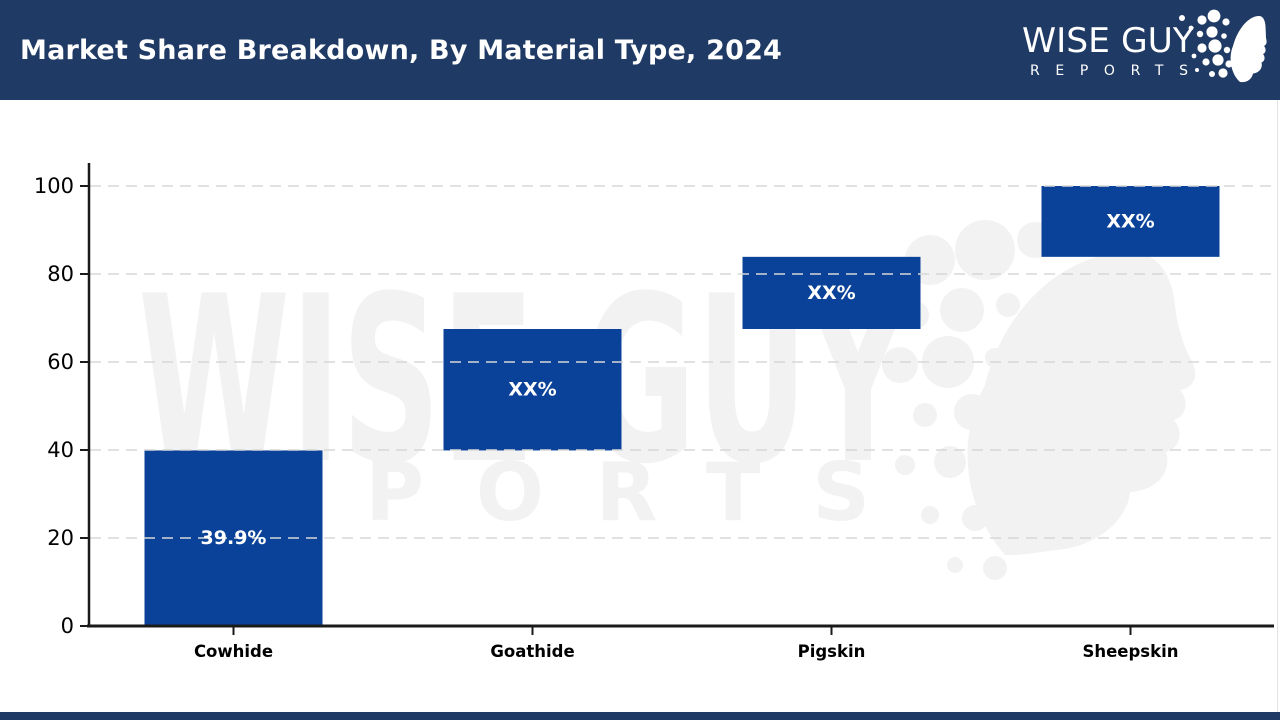 This screenshot has width=1280, height=720. Describe the element at coordinates (67, 626) in the screenshot. I see `y-tick-label: 0` at that location.